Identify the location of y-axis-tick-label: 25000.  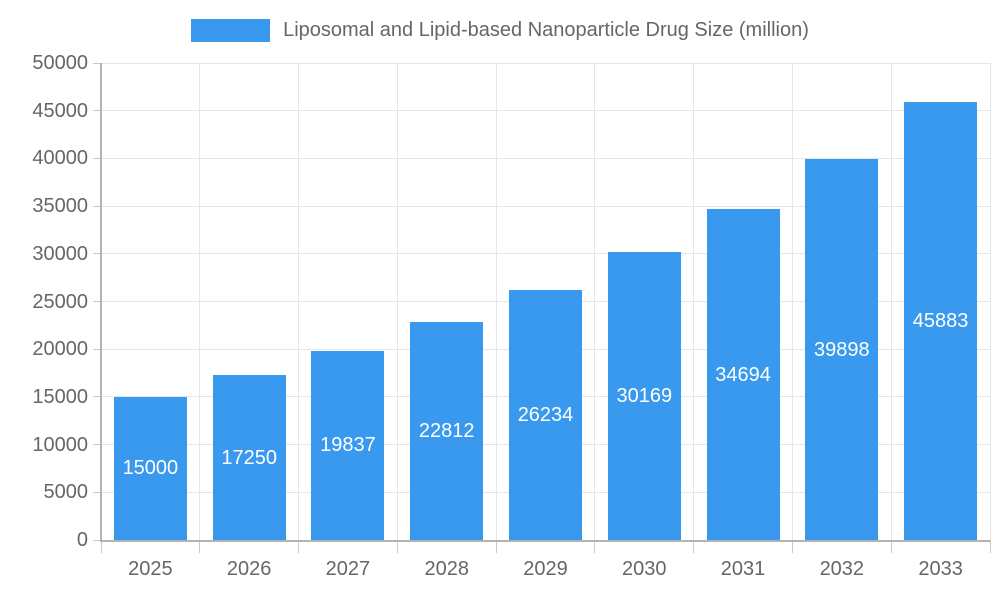
(60, 301).